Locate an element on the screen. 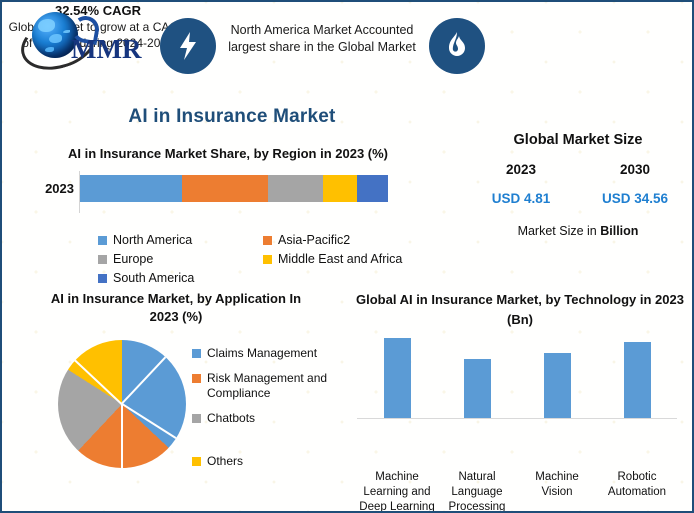 The height and width of the screenshot is (513, 694). application-pie is located at coordinates (122, 404).